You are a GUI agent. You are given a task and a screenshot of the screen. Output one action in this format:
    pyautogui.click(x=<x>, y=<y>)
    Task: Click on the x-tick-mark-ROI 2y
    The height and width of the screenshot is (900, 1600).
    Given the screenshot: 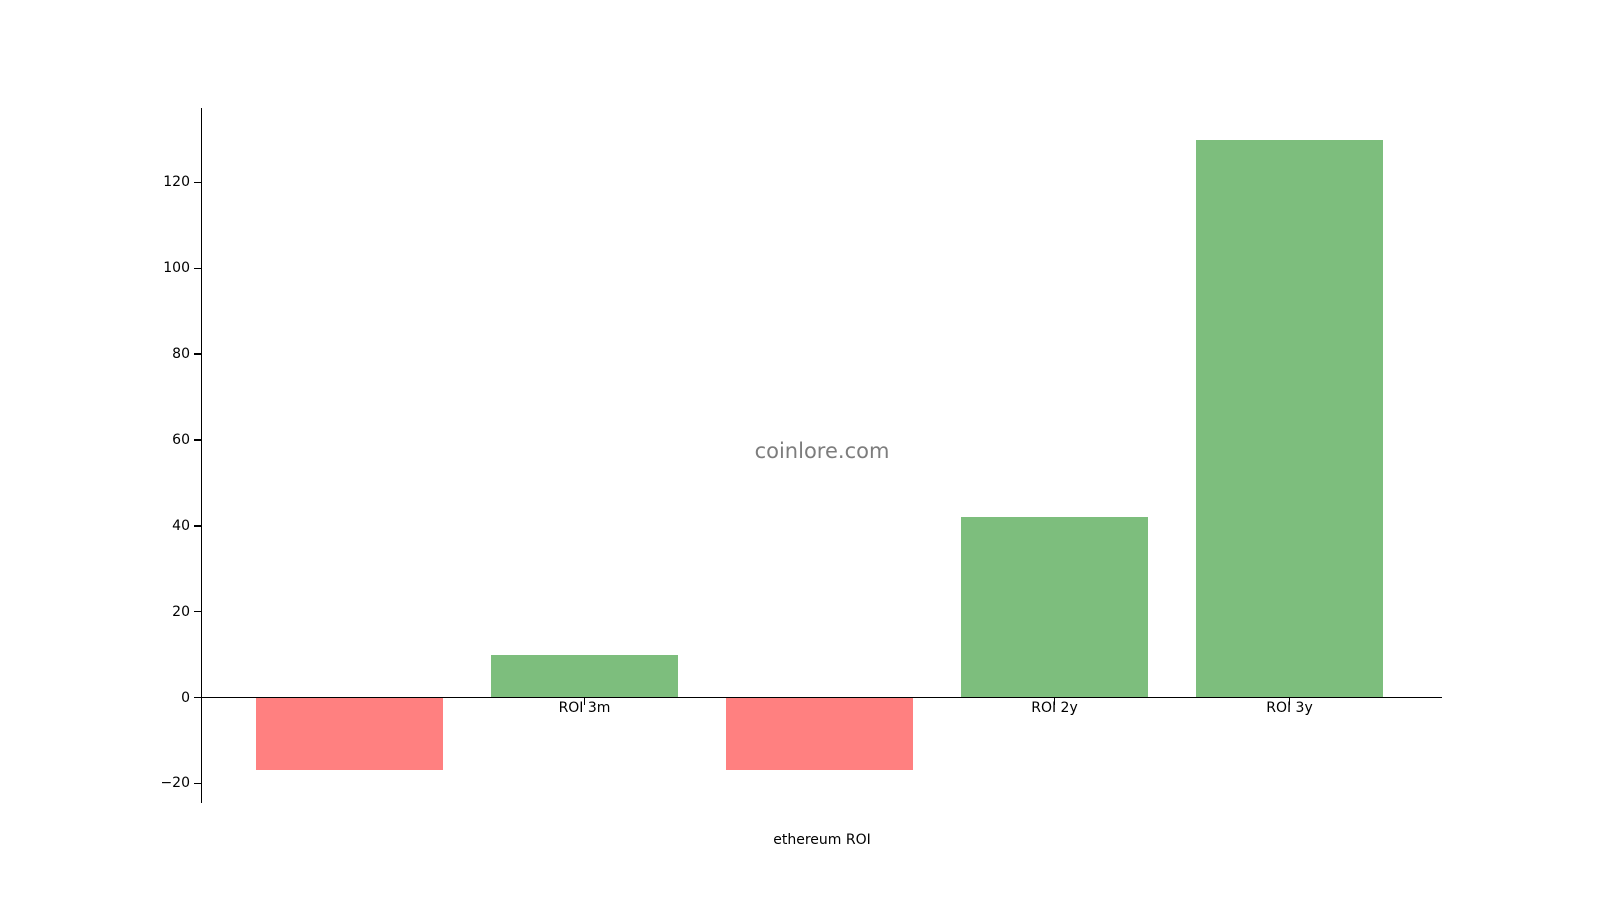 What is the action you would take?
    pyautogui.click(x=1054, y=700)
    